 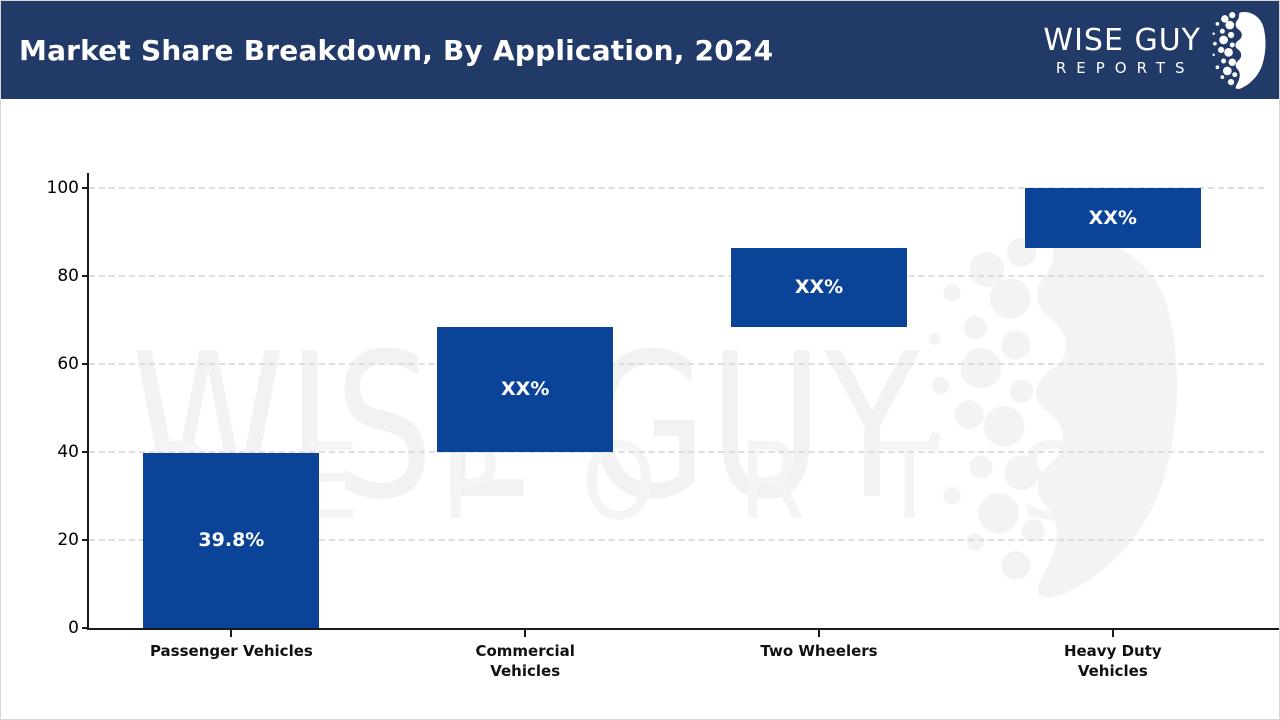 I want to click on y-axis-line, so click(x=88, y=401).